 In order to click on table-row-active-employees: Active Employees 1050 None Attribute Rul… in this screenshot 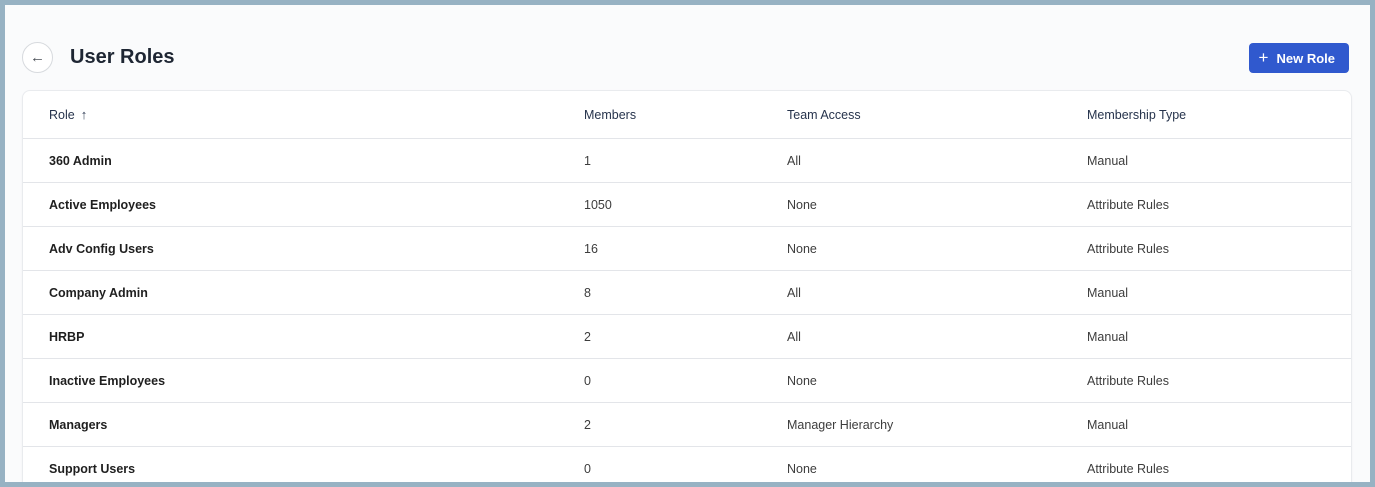, I will do `click(687, 204)`.